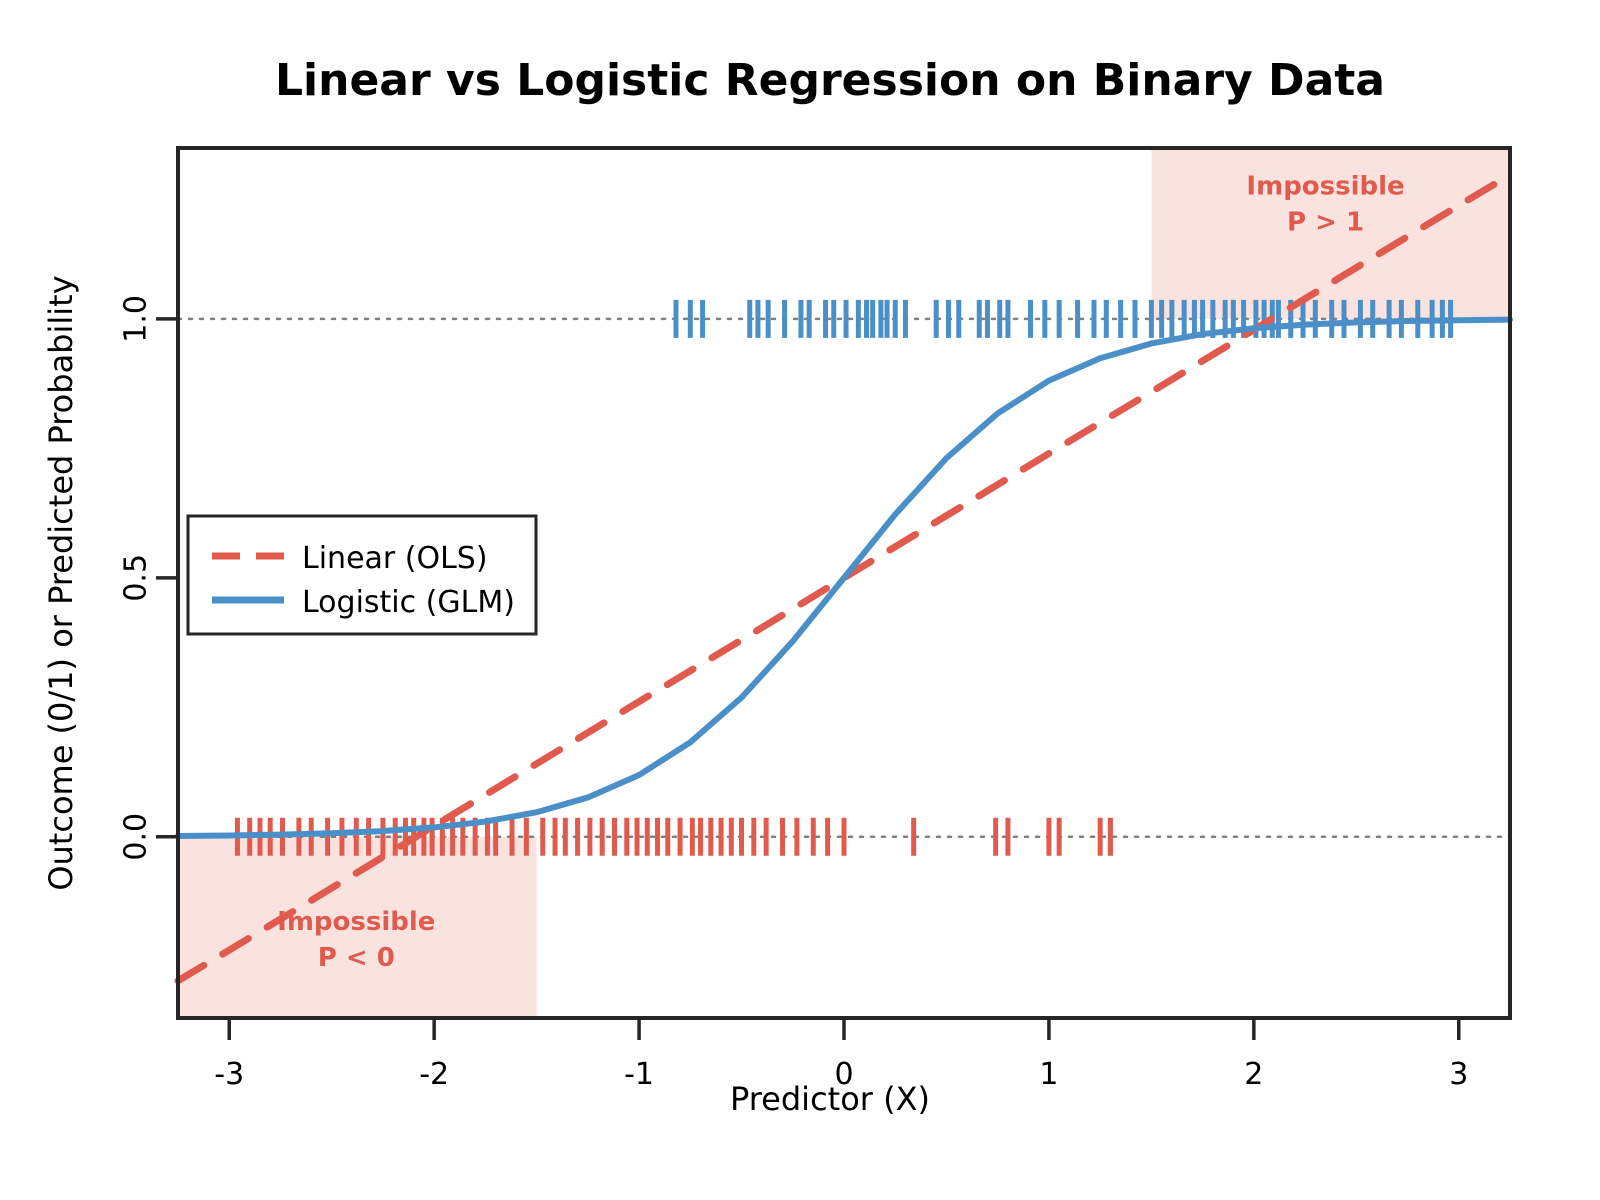 Image resolution: width=1600 pixels, height=1200 pixels. Describe the element at coordinates (1253, 1074) in the screenshot. I see `x-tick-label-5: 2` at that location.